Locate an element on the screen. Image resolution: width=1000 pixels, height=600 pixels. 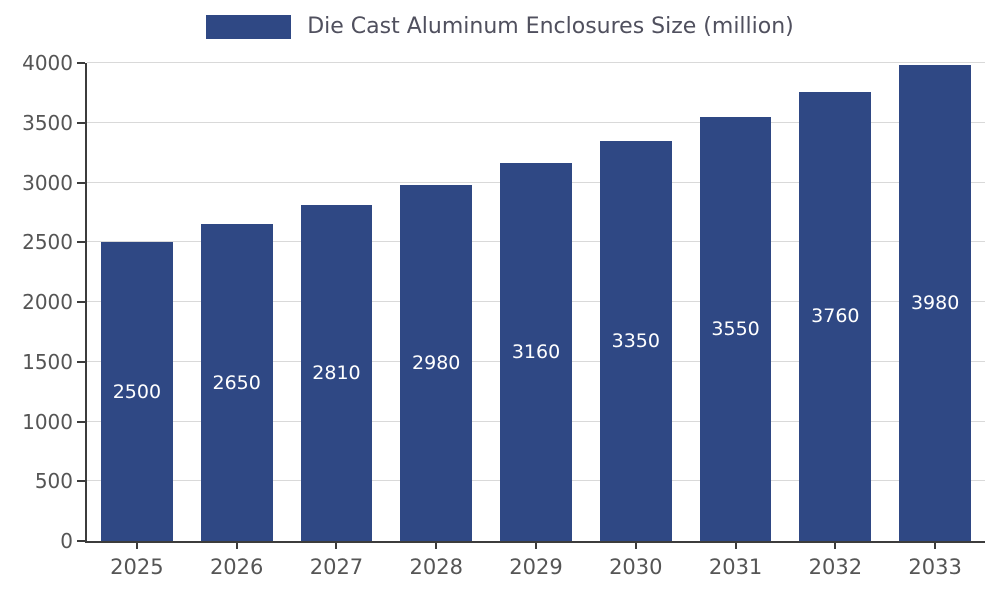
x-tick-slot: 2026 is located at coordinates (237, 560).